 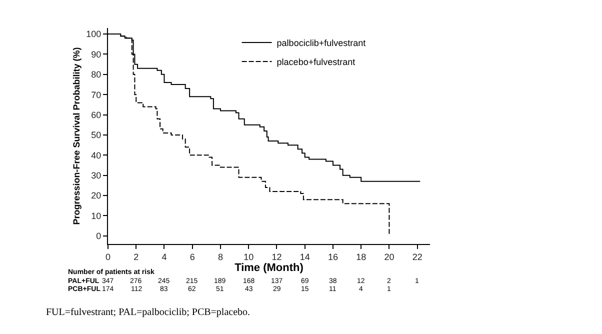 I want to click on x-tick-label: 20, so click(x=389, y=257).